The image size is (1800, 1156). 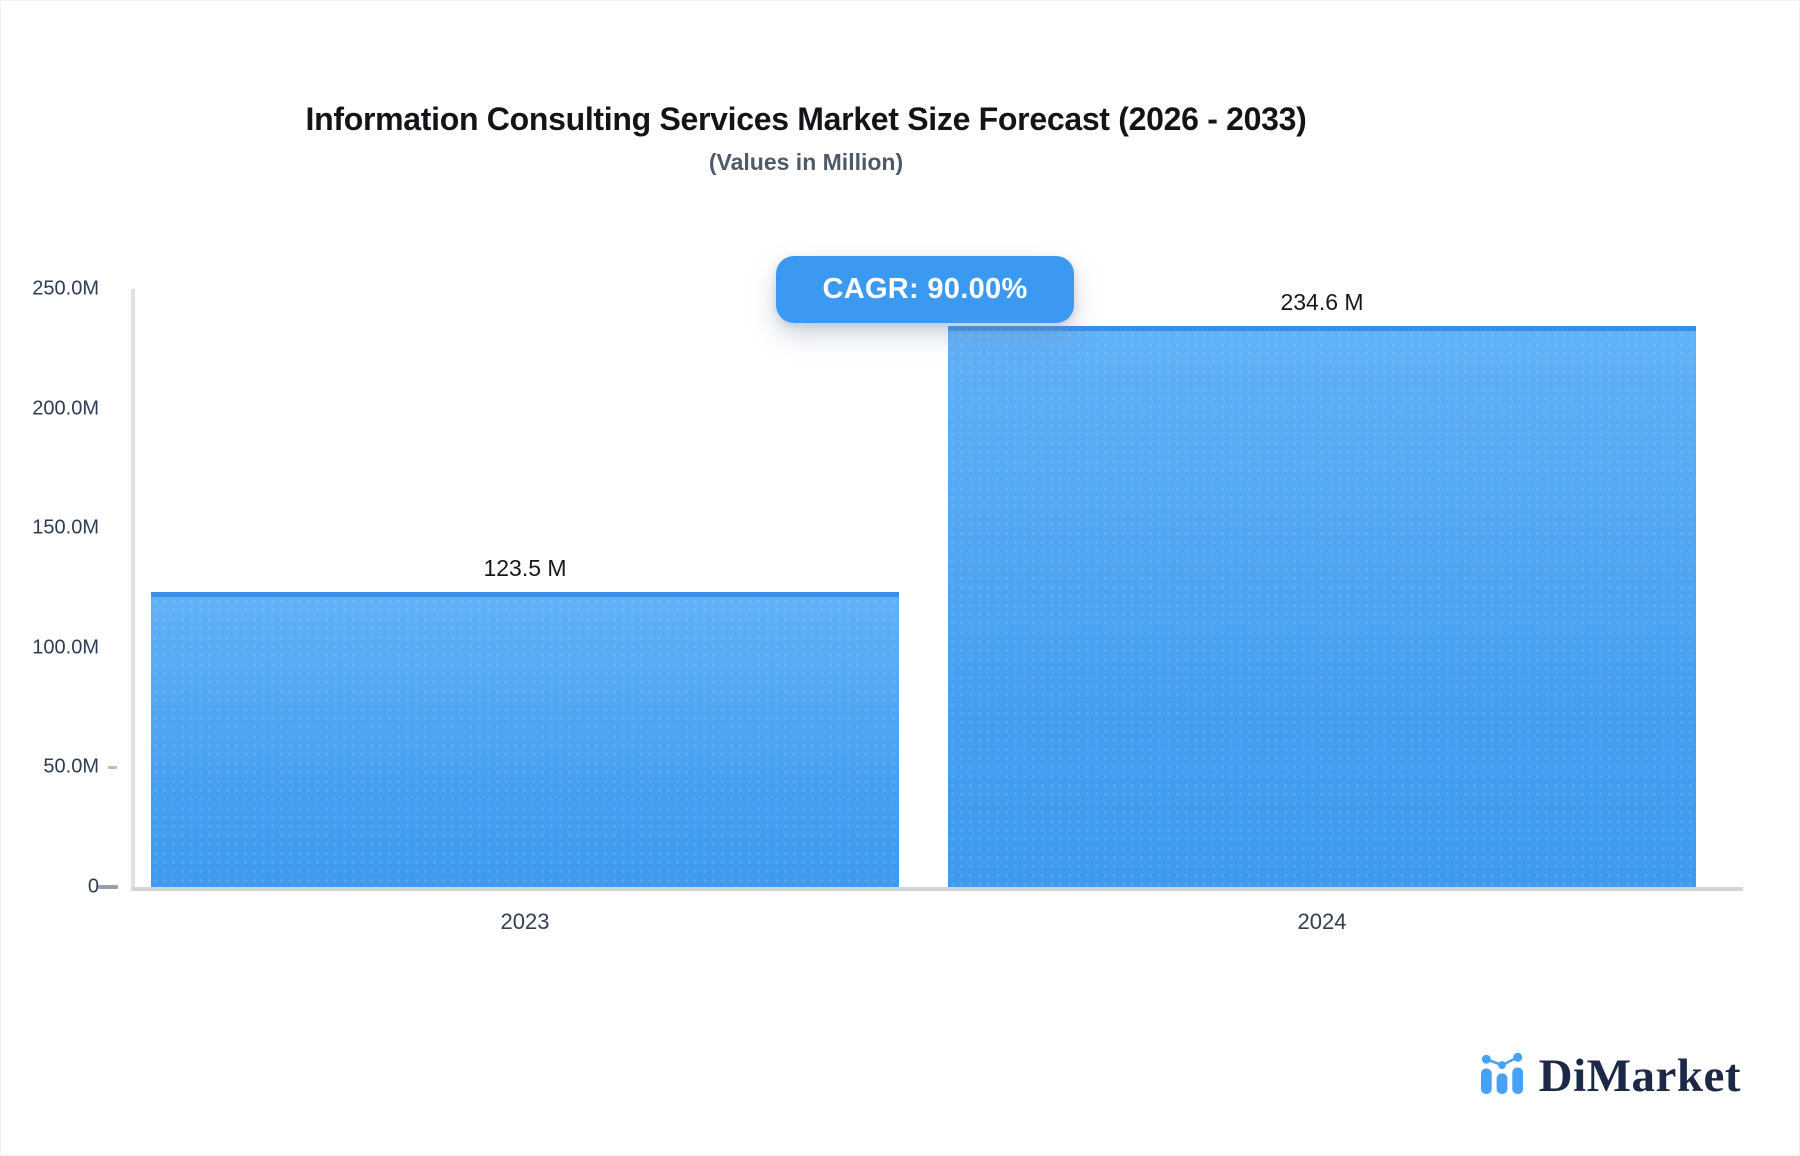 I want to click on y-axis-tick-label: 150.0M, so click(x=65, y=527).